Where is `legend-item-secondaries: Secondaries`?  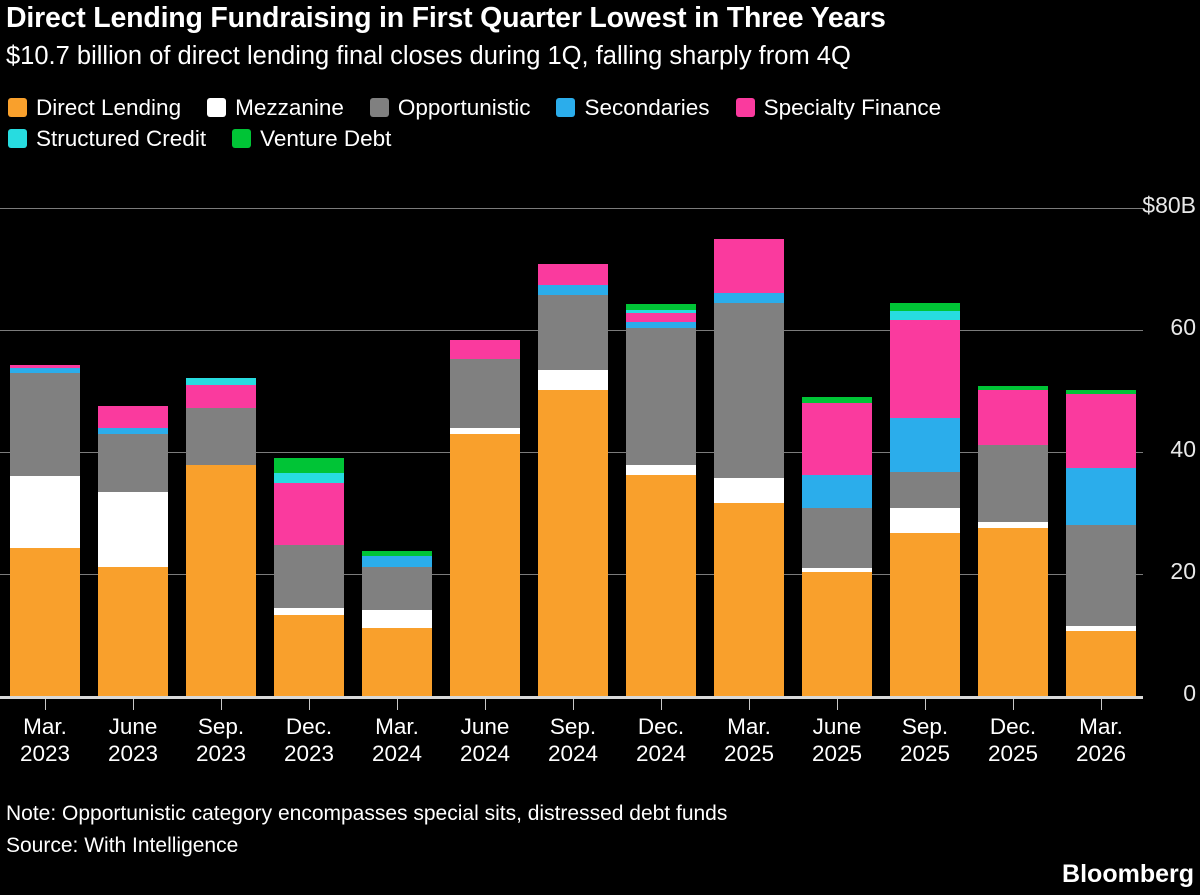 legend-item-secondaries: Secondaries is located at coordinates (633, 107).